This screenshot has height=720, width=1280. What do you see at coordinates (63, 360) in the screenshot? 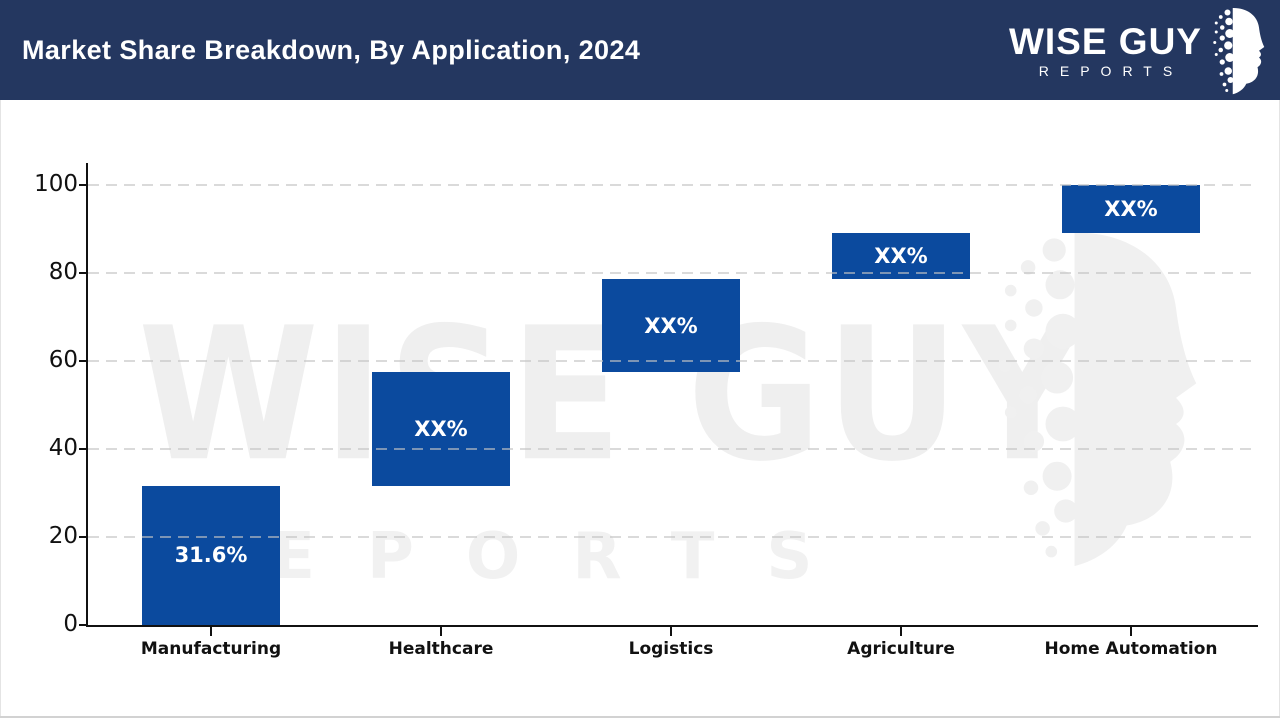
I see `y-tick-label-60: 60` at bounding box center [63, 360].